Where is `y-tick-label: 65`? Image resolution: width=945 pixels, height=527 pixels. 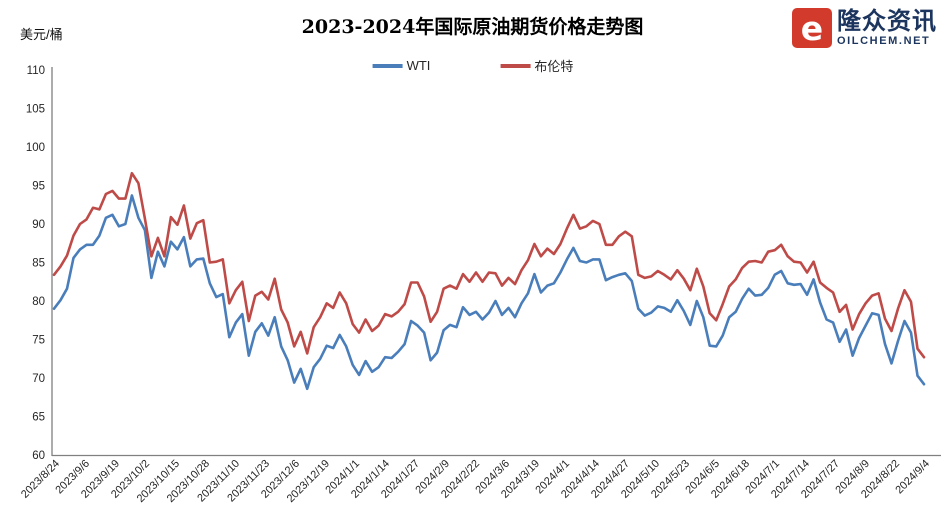 y-tick-label: 65 is located at coordinates (38, 418).